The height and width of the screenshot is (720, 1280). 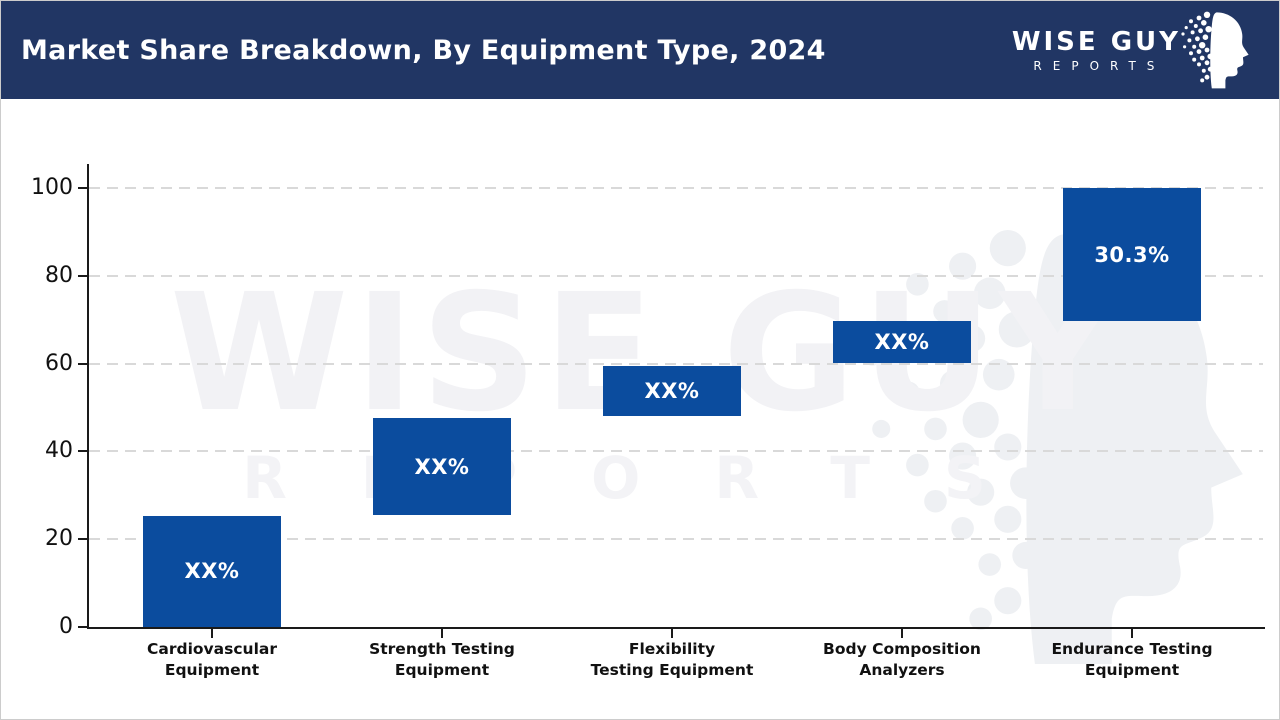 What do you see at coordinates (59, 363) in the screenshot?
I see `y-tick-label: 60` at bounding box center [59, 363].